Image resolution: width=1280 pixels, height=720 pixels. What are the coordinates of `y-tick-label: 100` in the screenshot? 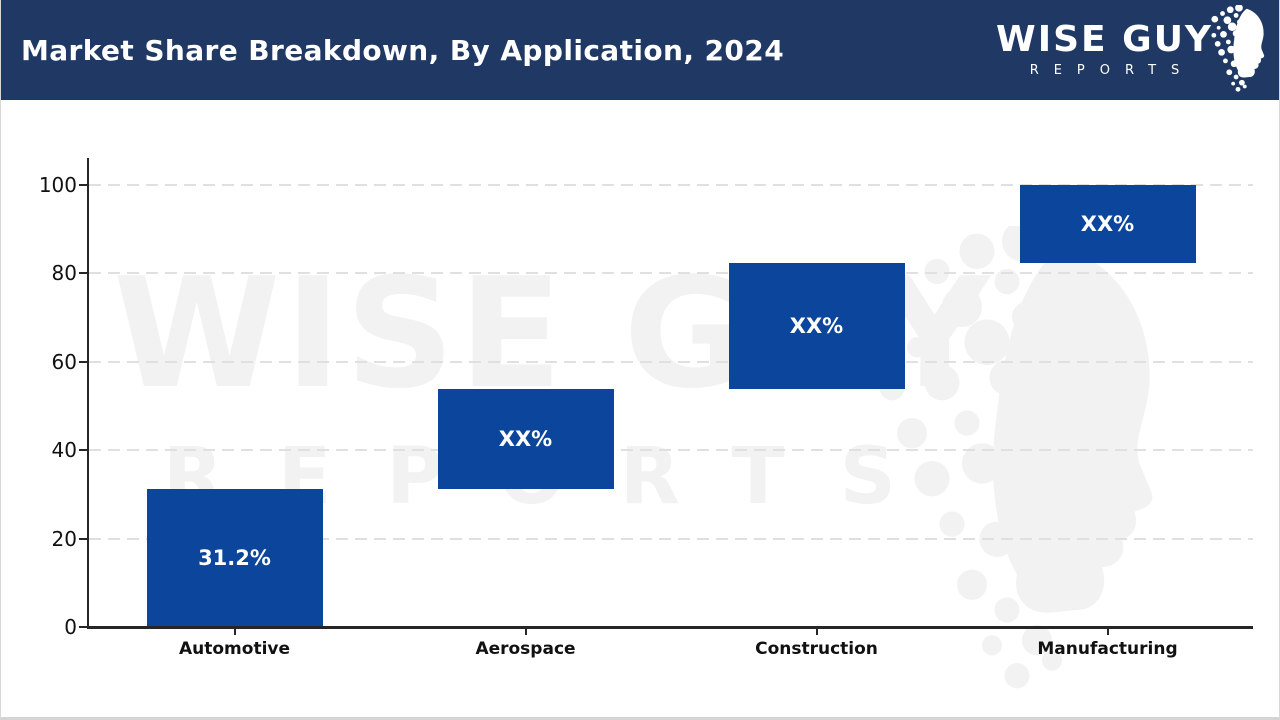 It's located at (57, 185).